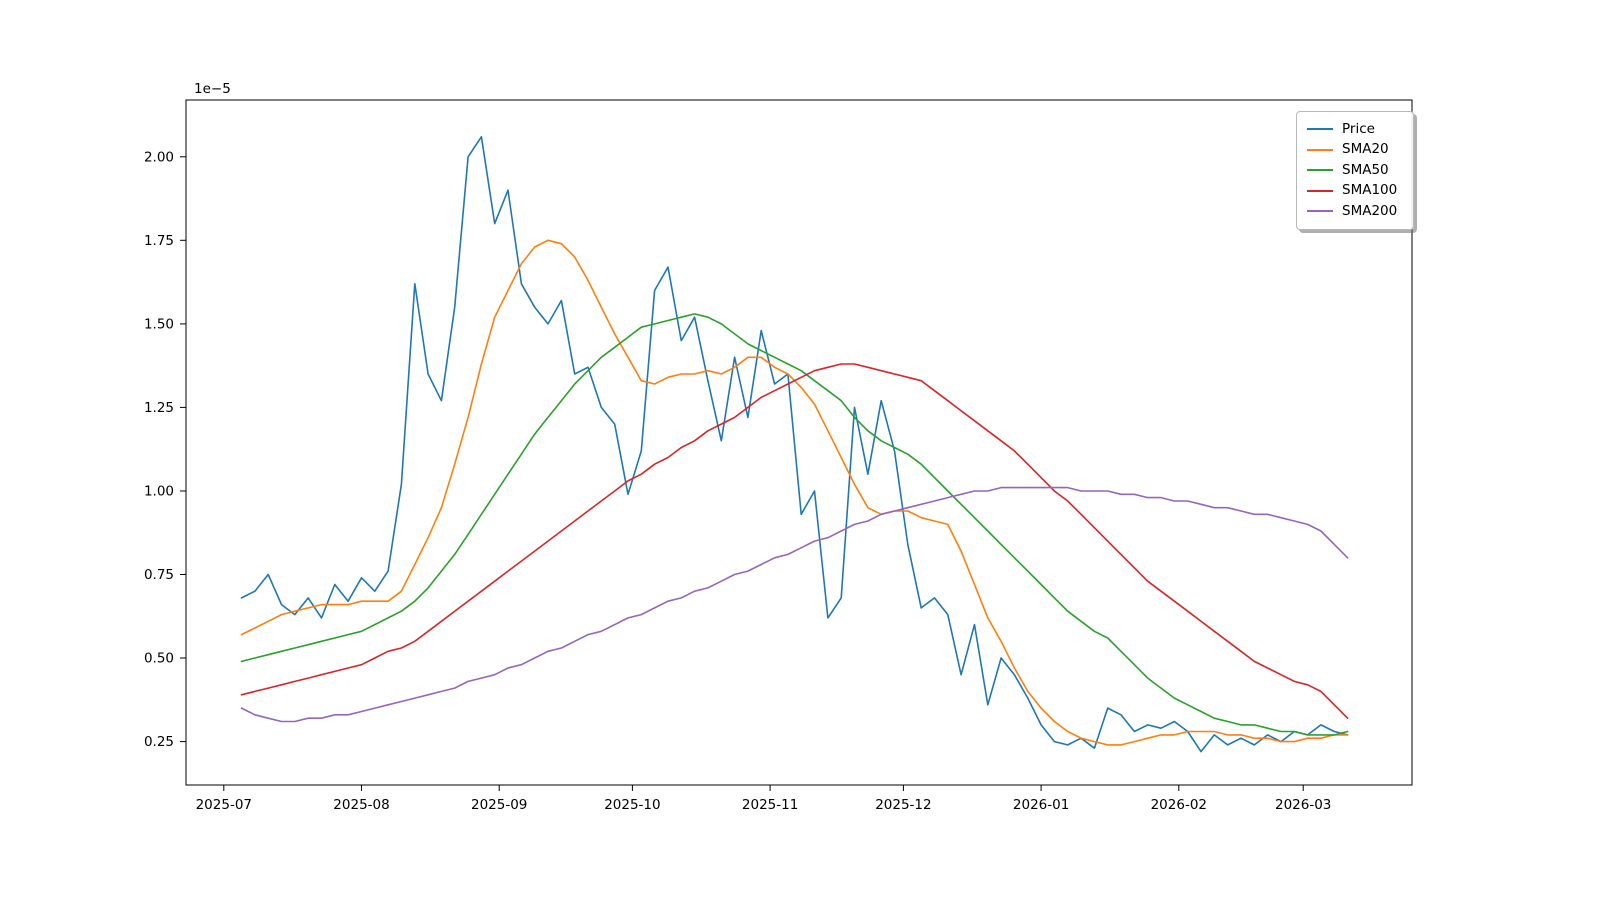 The width and height of the screenshot is (1600, 900). What do you see at coordinates (1320, 190) in the screenshot?
I see `sma100-line-swatch` at bounding box center [1320, 190].